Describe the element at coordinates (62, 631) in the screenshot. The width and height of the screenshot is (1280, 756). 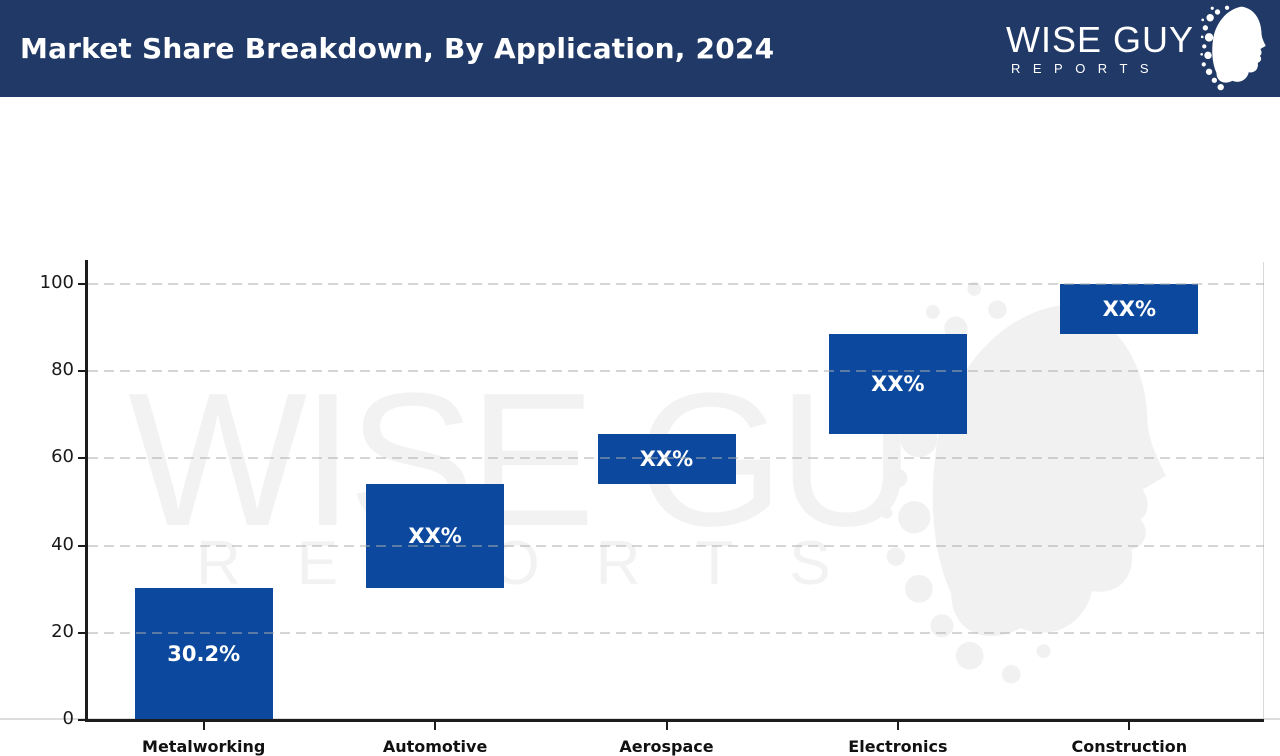
I see `y-tick-label: 20` at that location.